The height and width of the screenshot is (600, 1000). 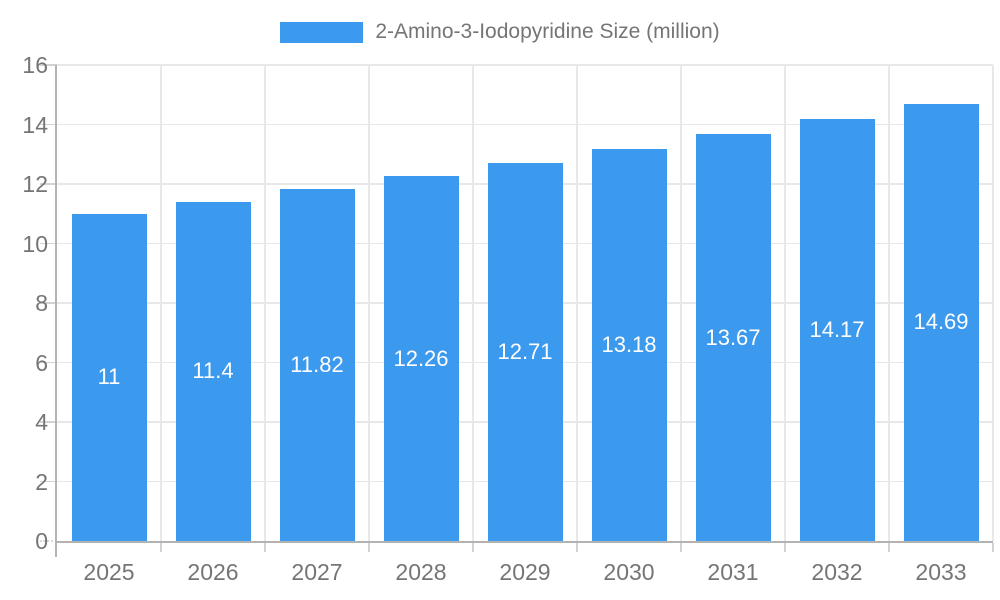 I want to click on x-tick-label: 2032, so click(x=837, y=572).